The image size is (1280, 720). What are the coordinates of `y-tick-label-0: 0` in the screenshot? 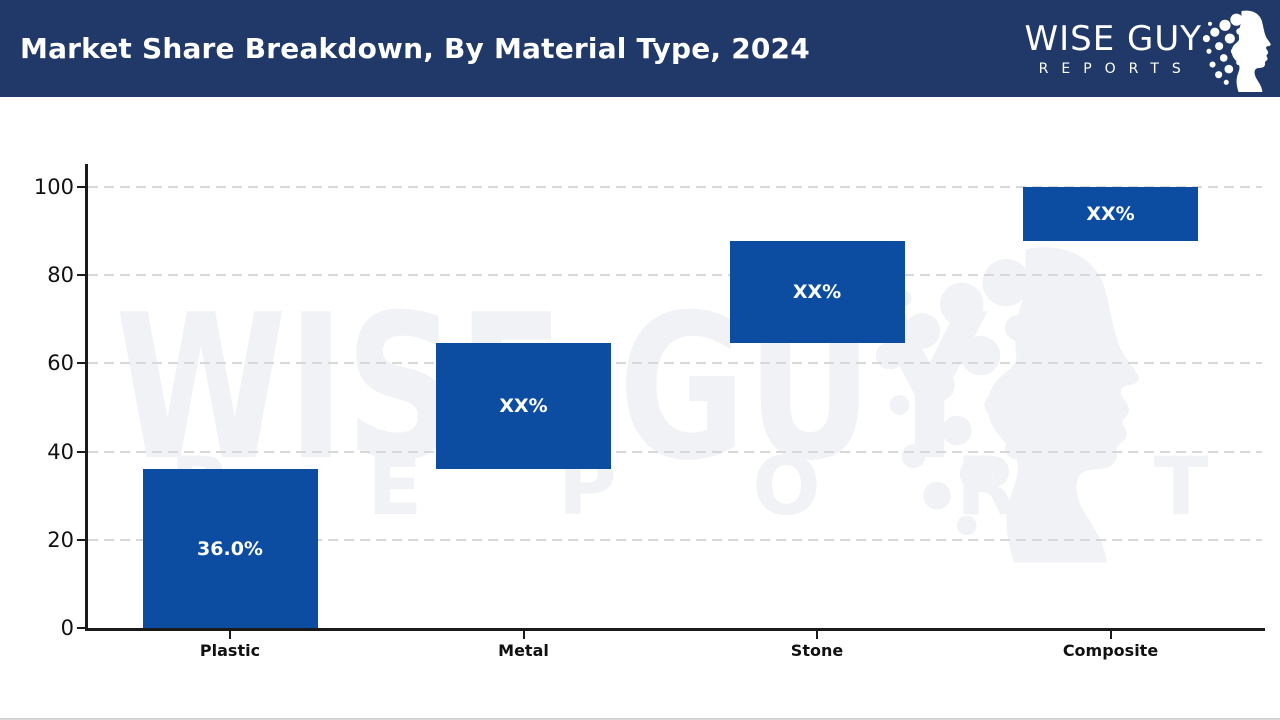 It's located at (67, 628).